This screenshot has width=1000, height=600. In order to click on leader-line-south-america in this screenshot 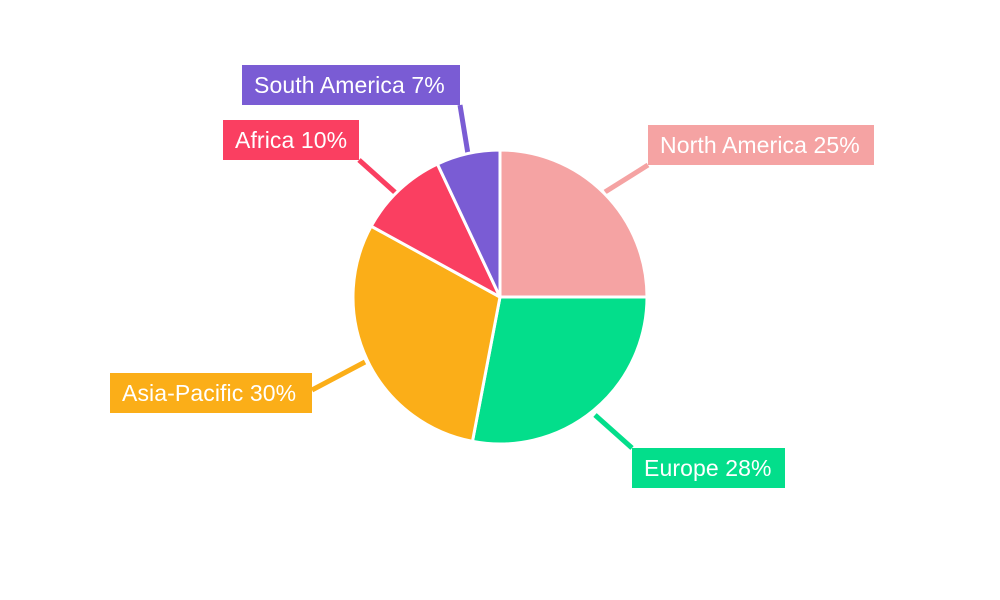, I will do `click(464, 129)`.